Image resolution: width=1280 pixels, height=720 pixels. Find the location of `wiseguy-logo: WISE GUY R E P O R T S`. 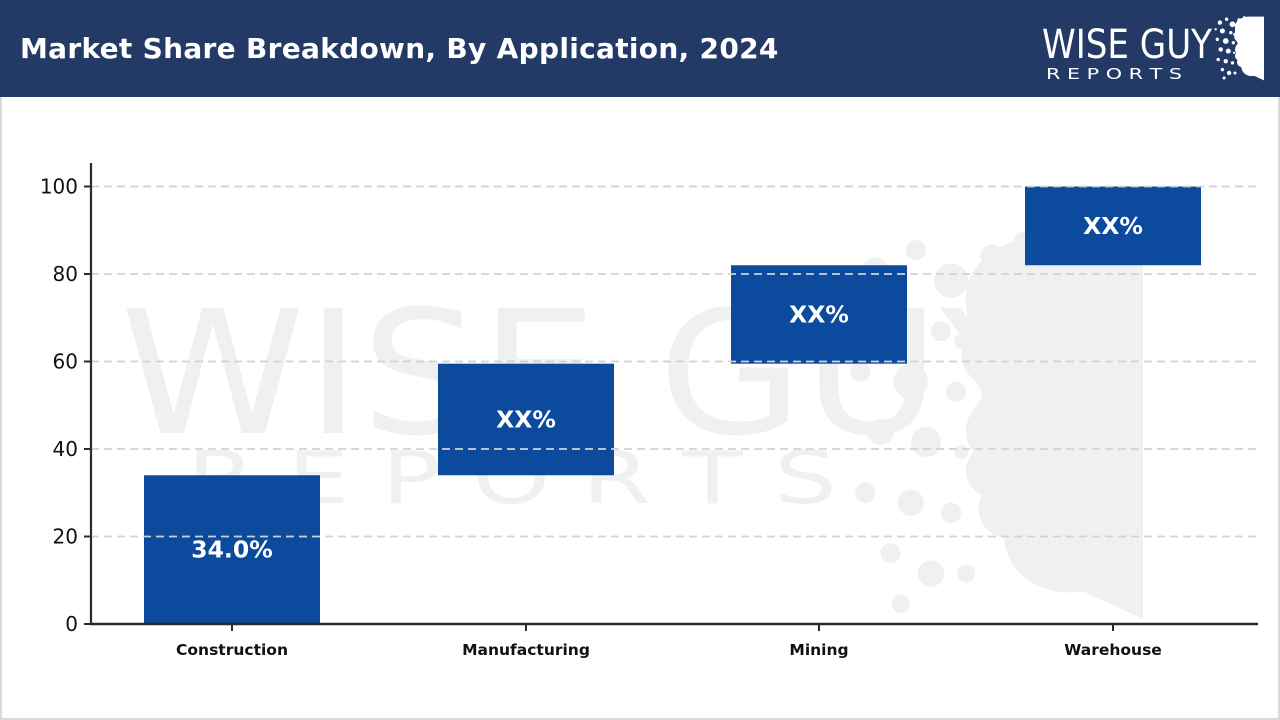

wiseguy-logo: WISE GUY R E P O R T S is located at coordinates (1153, 49).